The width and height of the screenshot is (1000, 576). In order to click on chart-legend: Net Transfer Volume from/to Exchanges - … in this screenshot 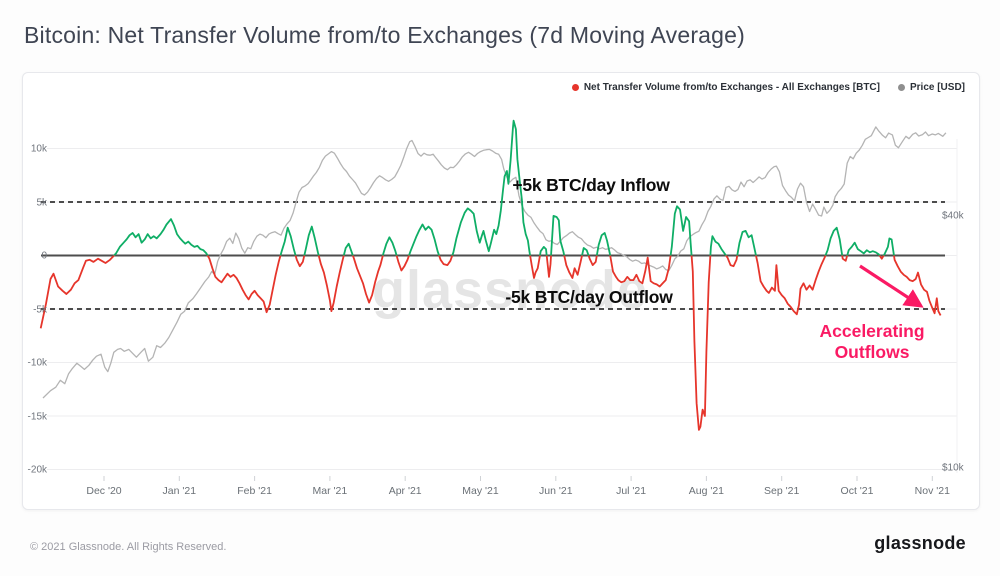, I will do `click(768, 87)`.